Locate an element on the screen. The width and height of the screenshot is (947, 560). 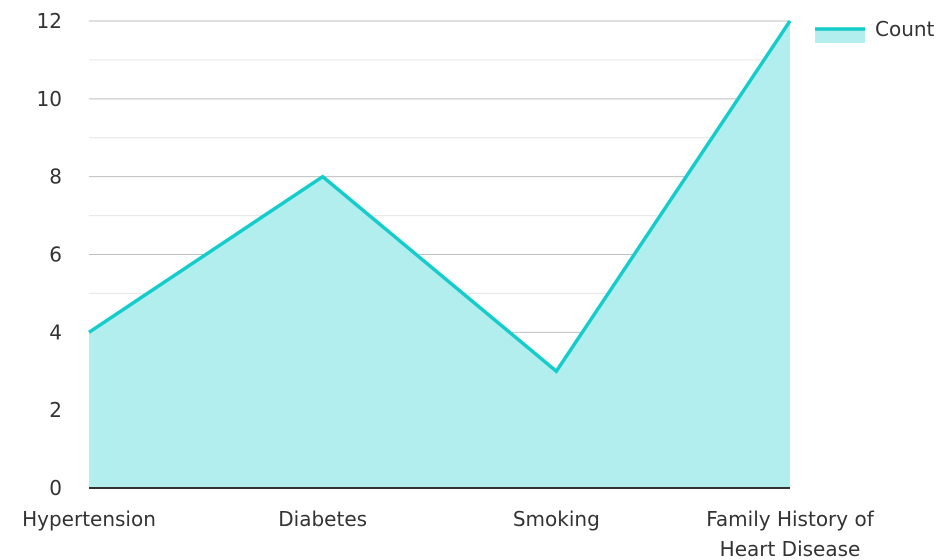
x-tick-label: Hypertension is located at coordinates (89, 519).